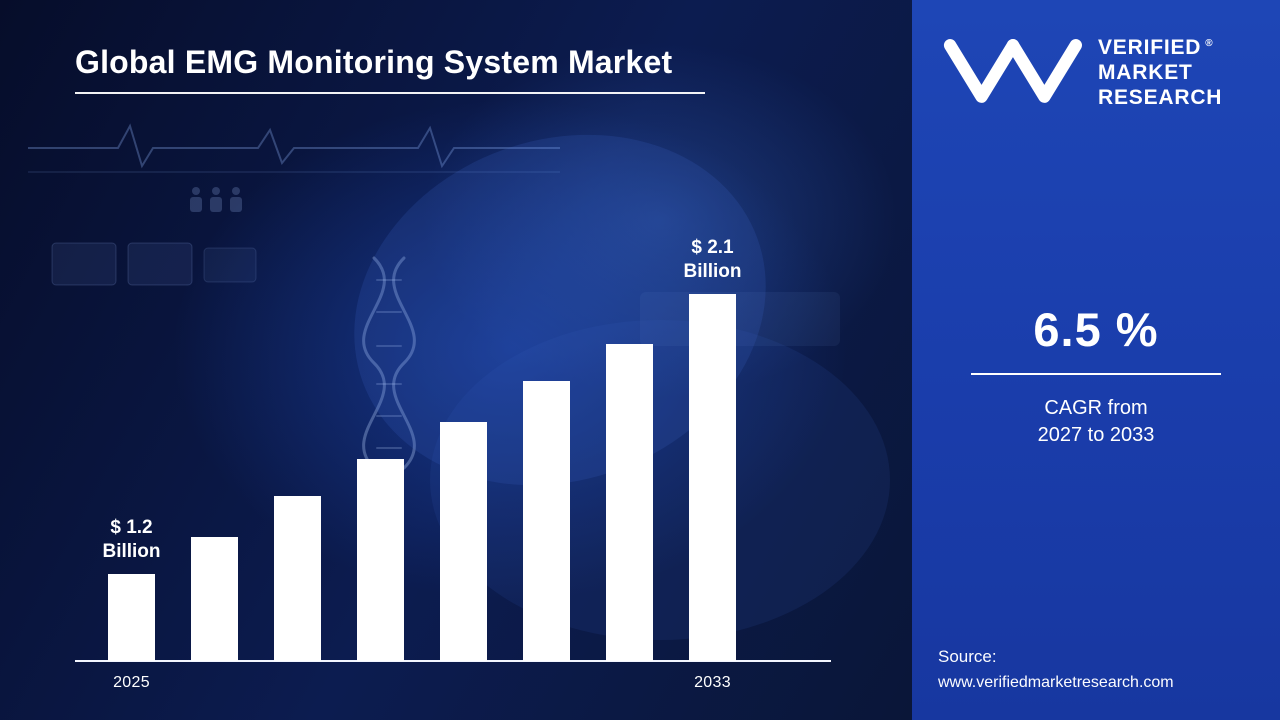 This screenshot has height=720, width=1280. I want to click on cagr-caption-line-1: CAGR from, so click(1096, 408).